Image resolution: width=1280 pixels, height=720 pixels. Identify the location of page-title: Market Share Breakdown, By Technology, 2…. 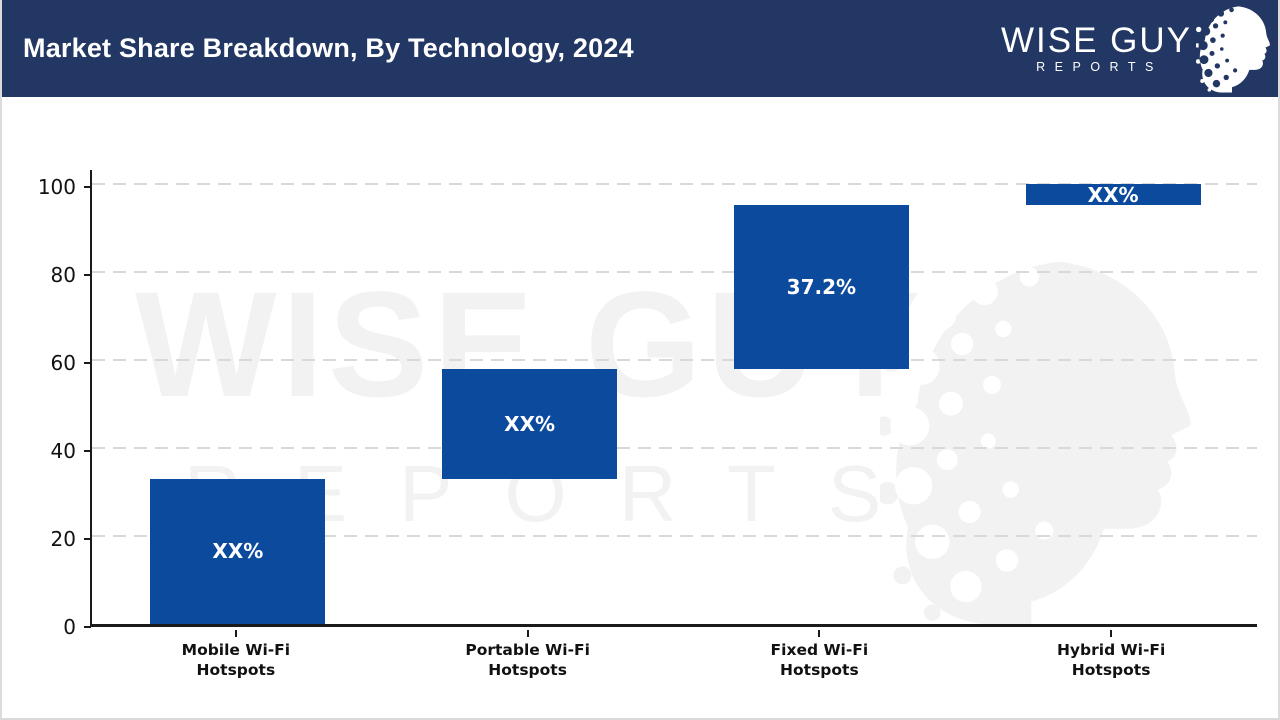
(328, 48).